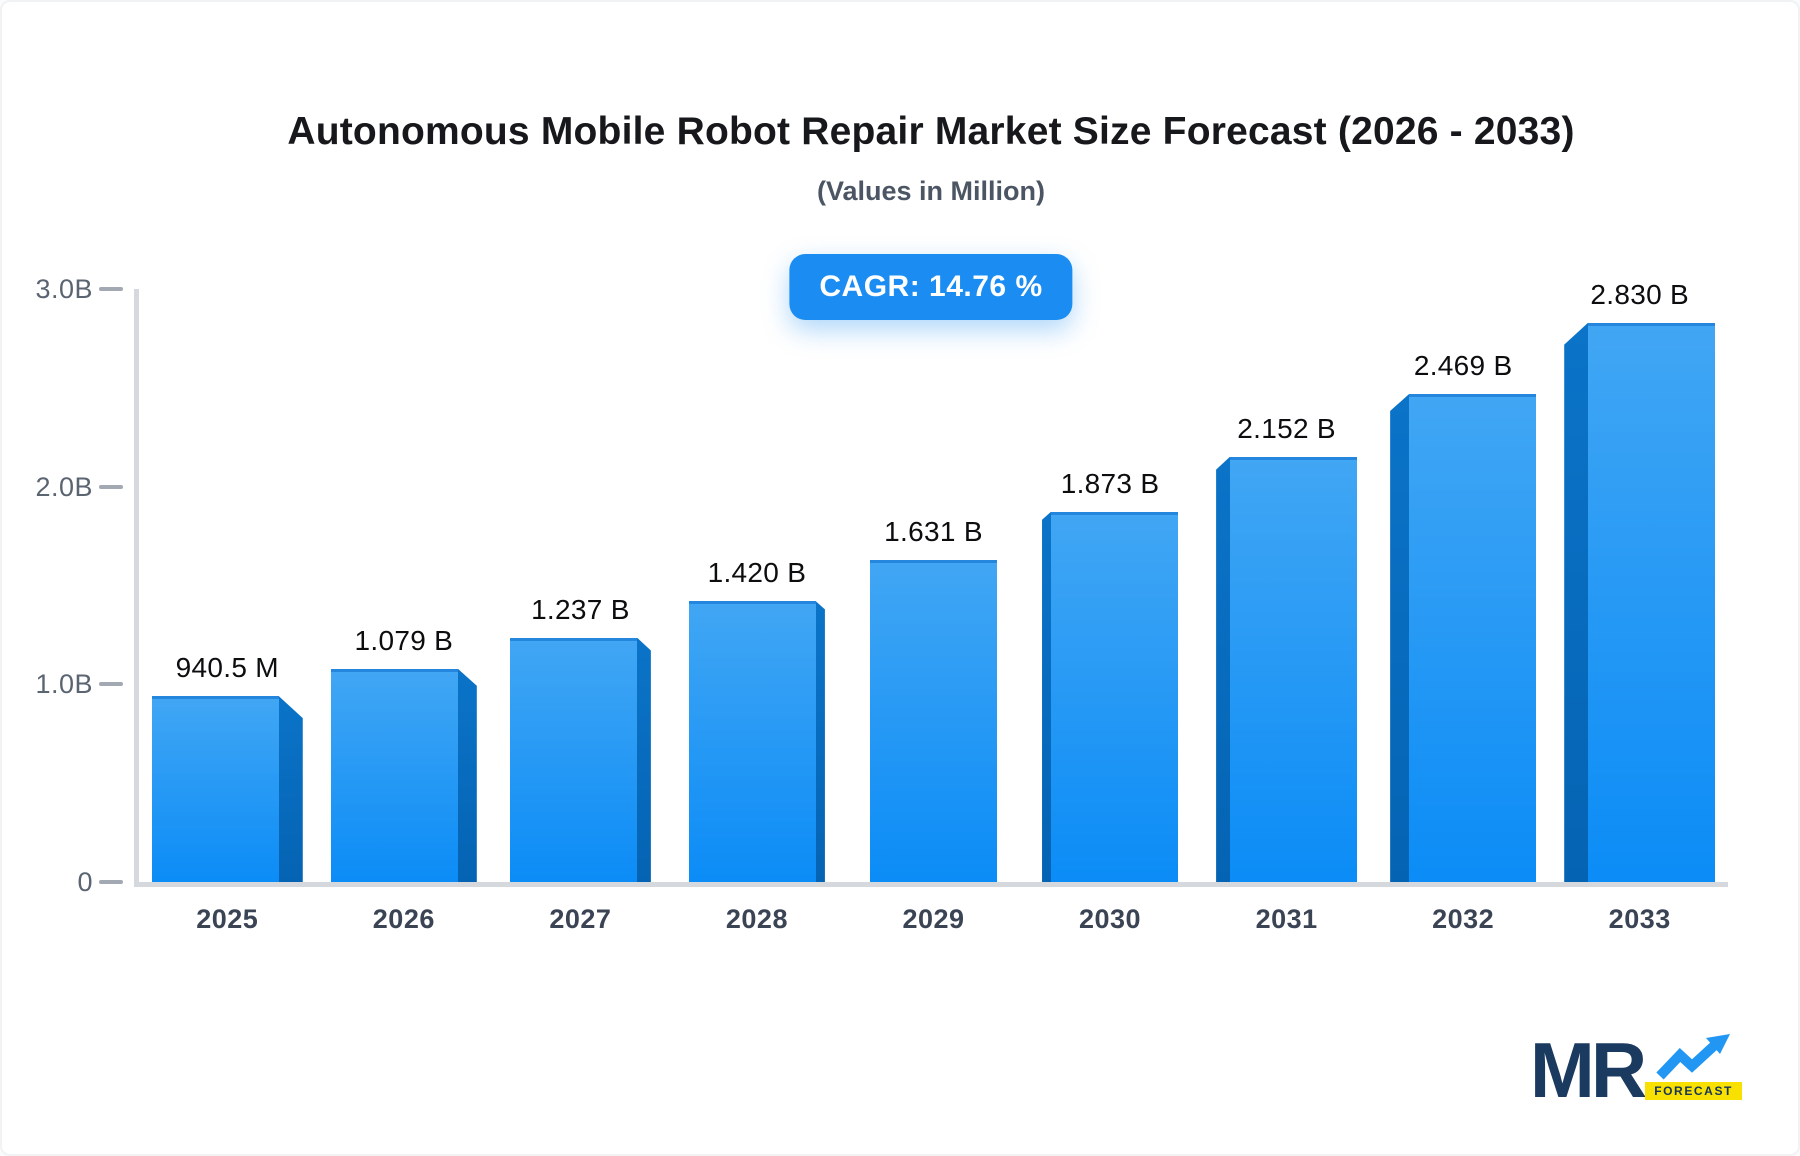 The width and height of the screenshot is (1800, 1156). Describe the element at coordinates (404, 611) in the screenshot. I see `bar-slot-2026: 1.079 B 2026` at that location.